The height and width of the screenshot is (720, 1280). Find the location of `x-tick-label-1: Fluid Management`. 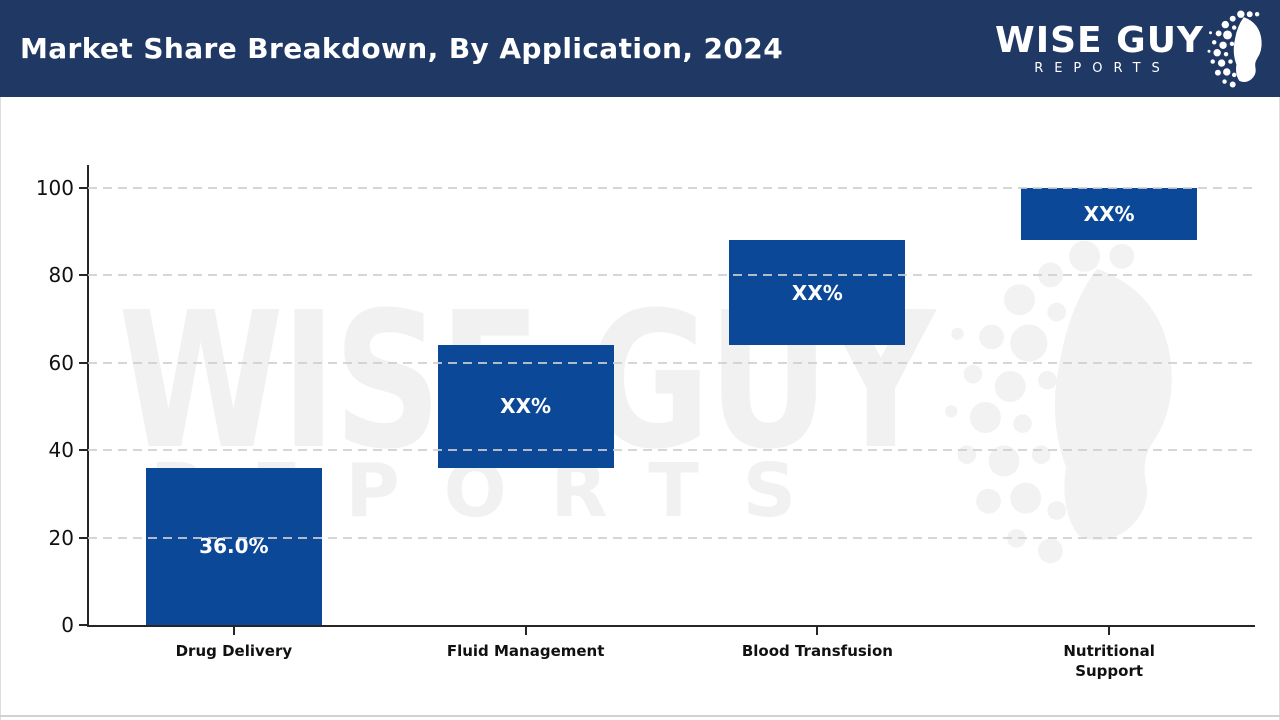

x-tick-label-1: Fluid Management is located at coordinates (525, 651).